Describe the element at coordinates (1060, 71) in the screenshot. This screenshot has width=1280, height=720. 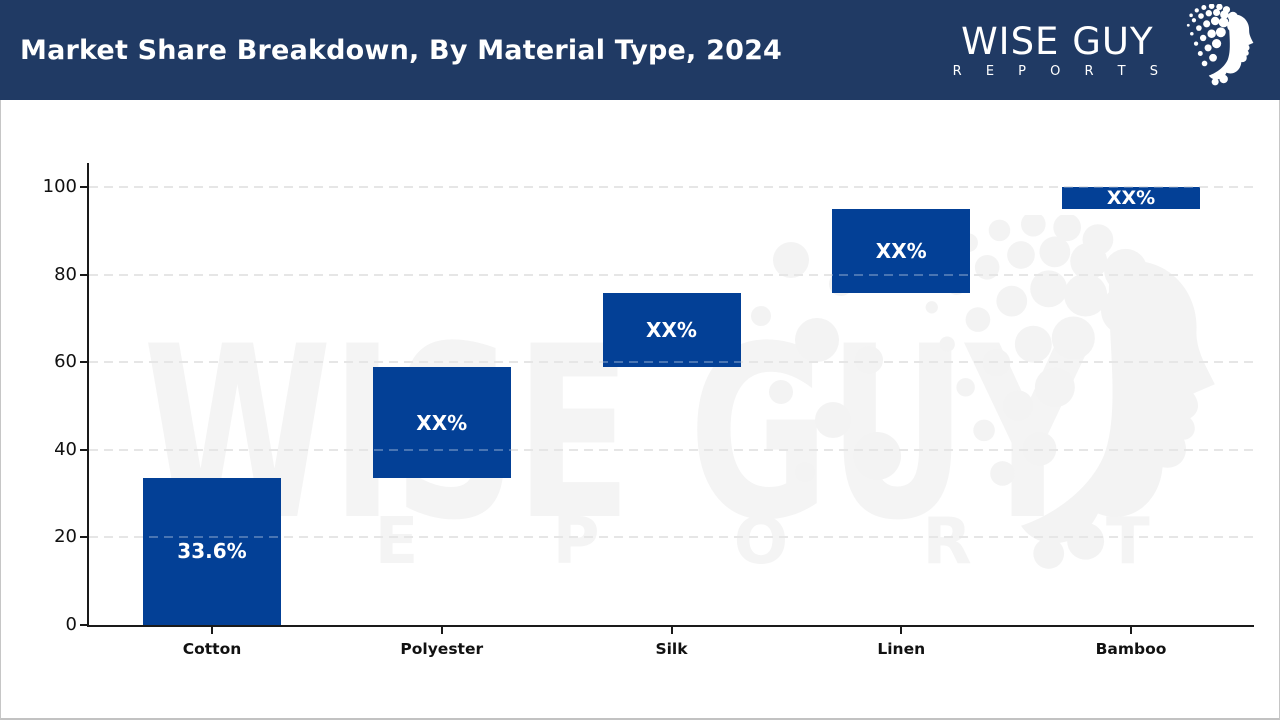
I see `logo-secondary-text: R E P O R T S` at that location.